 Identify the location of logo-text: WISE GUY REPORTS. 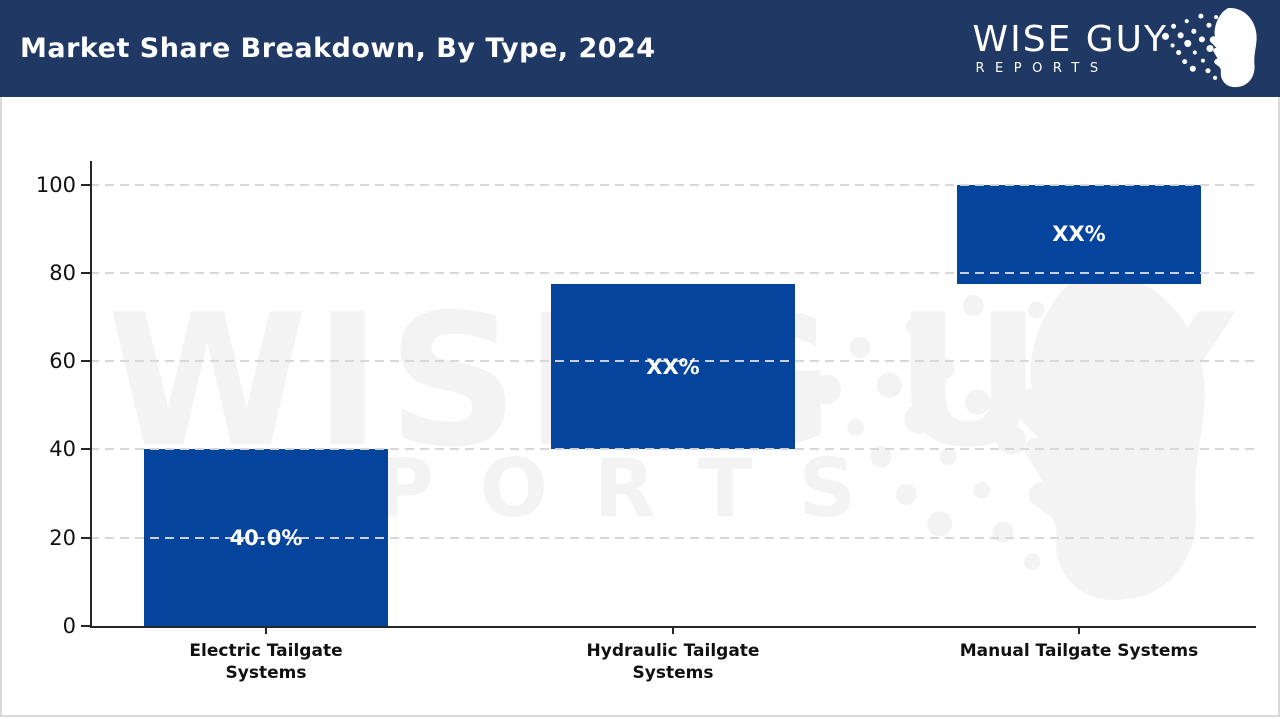
(1070, 47).